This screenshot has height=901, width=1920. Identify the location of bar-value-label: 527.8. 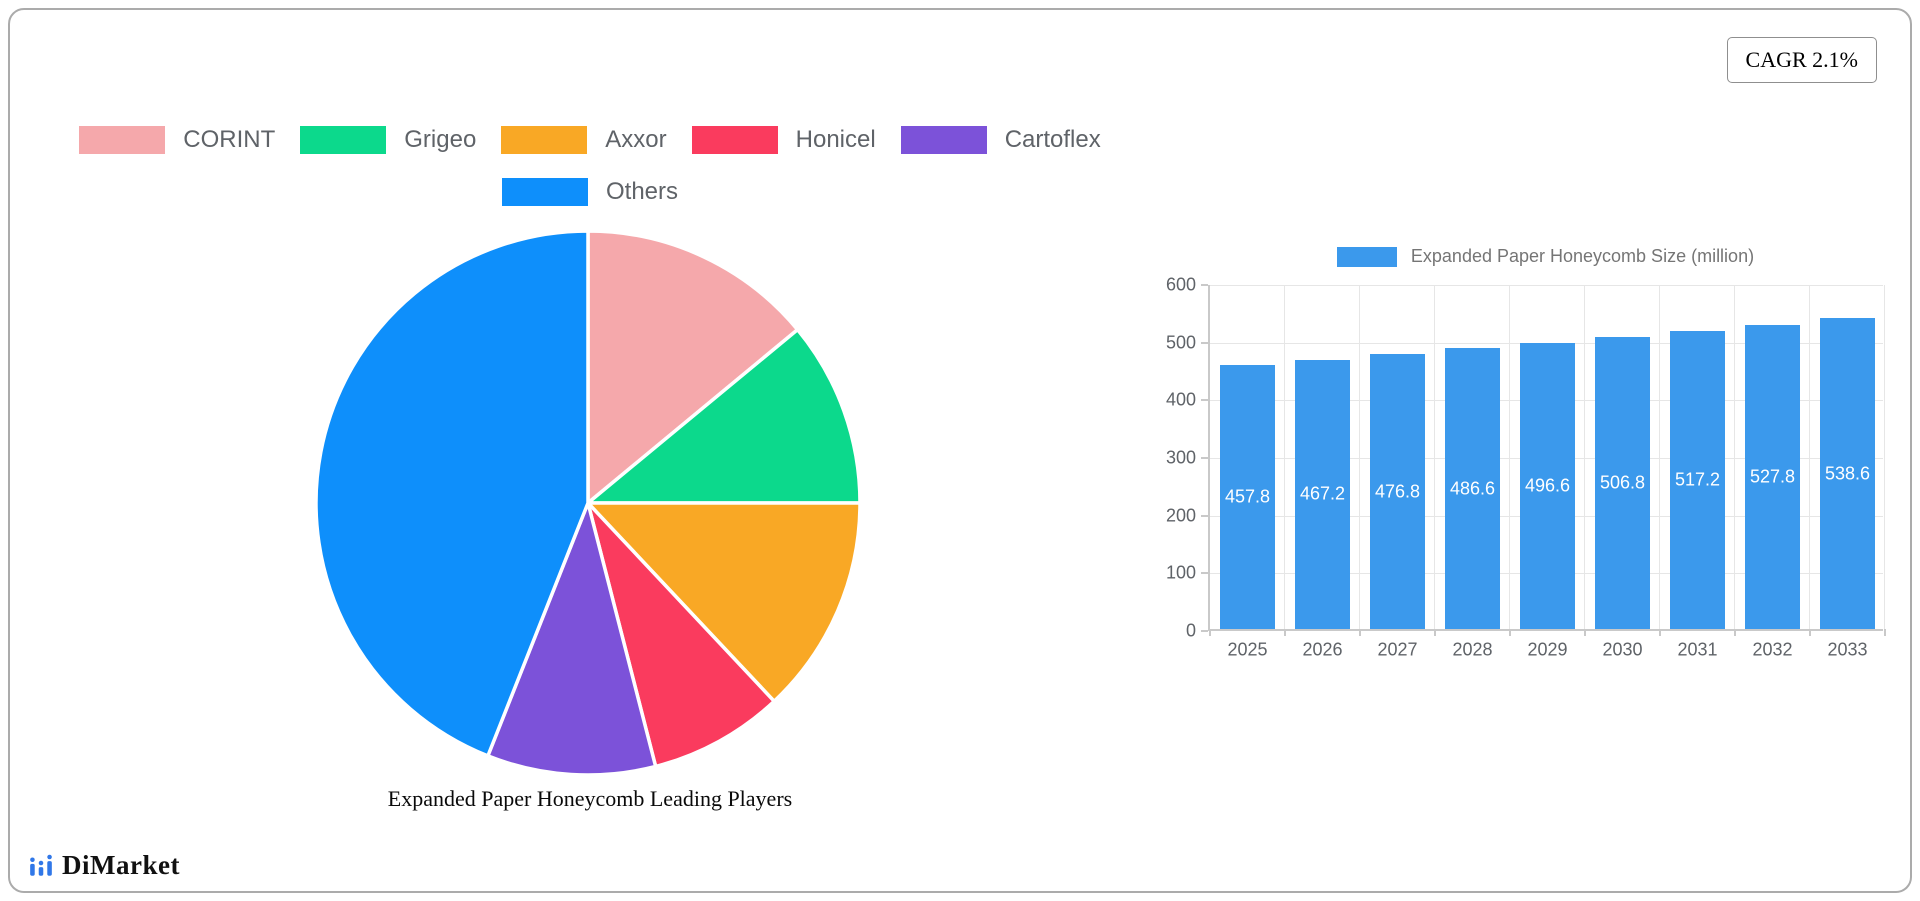
(1772, 476).